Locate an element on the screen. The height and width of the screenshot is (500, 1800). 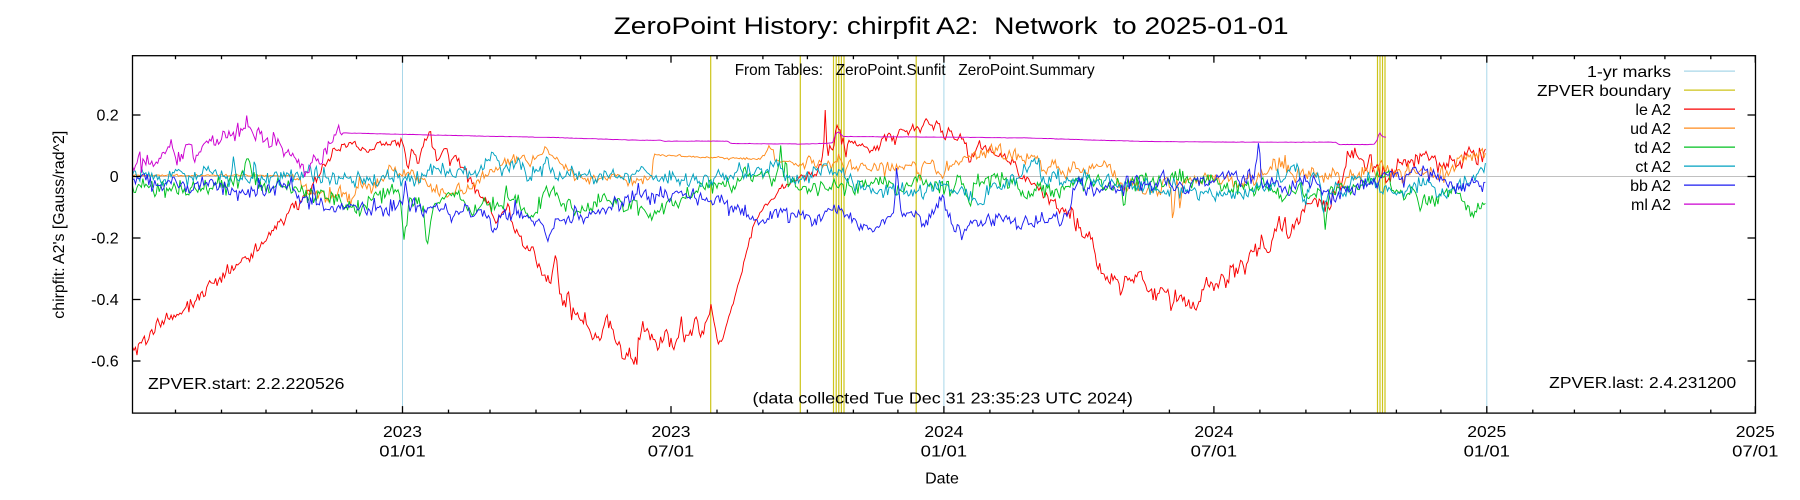
svg-text: 0 is located at coordinates (114, 177).